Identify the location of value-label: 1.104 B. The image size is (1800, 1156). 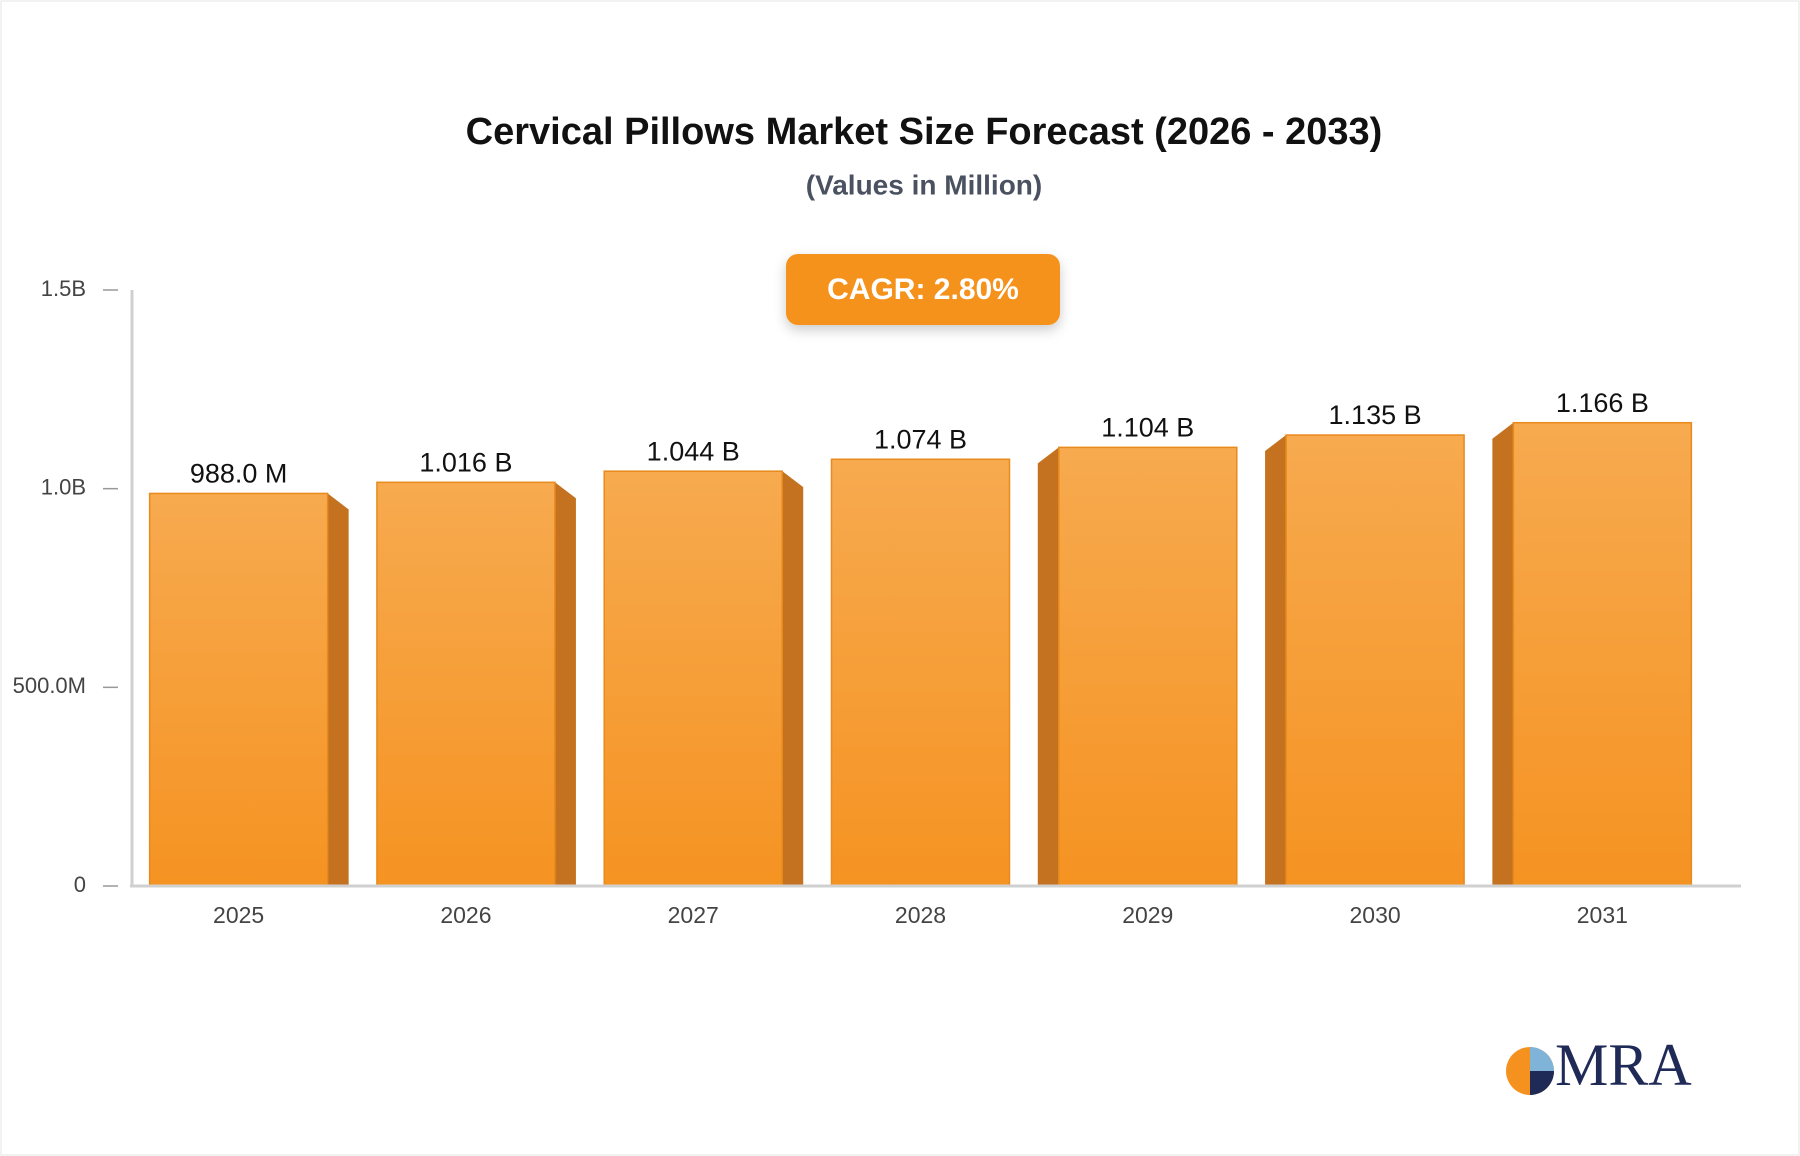
(1147, 427).